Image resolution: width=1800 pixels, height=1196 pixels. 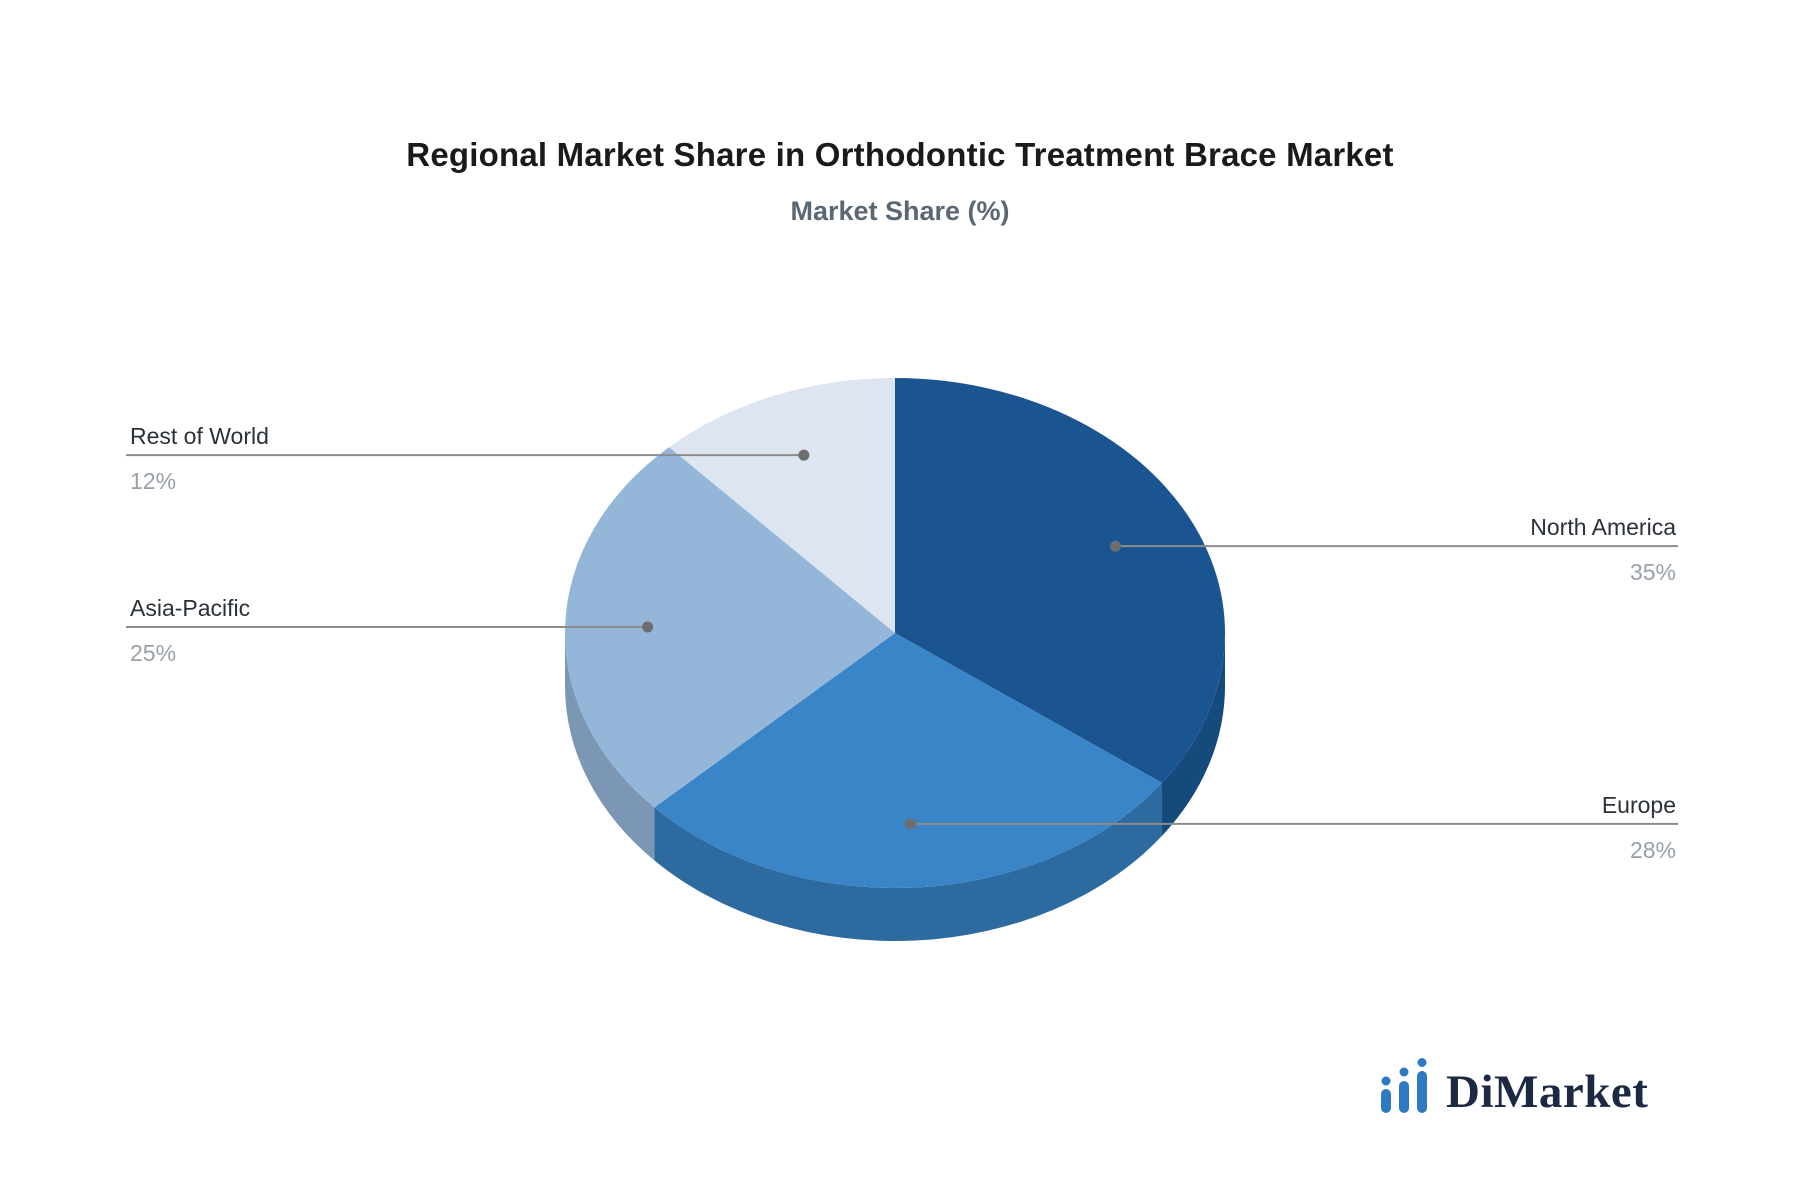 What do you see at coordinates (1603, 527) in the screenshot?
I see `slice-label-name: North America` at bounding box center [1603, 527].